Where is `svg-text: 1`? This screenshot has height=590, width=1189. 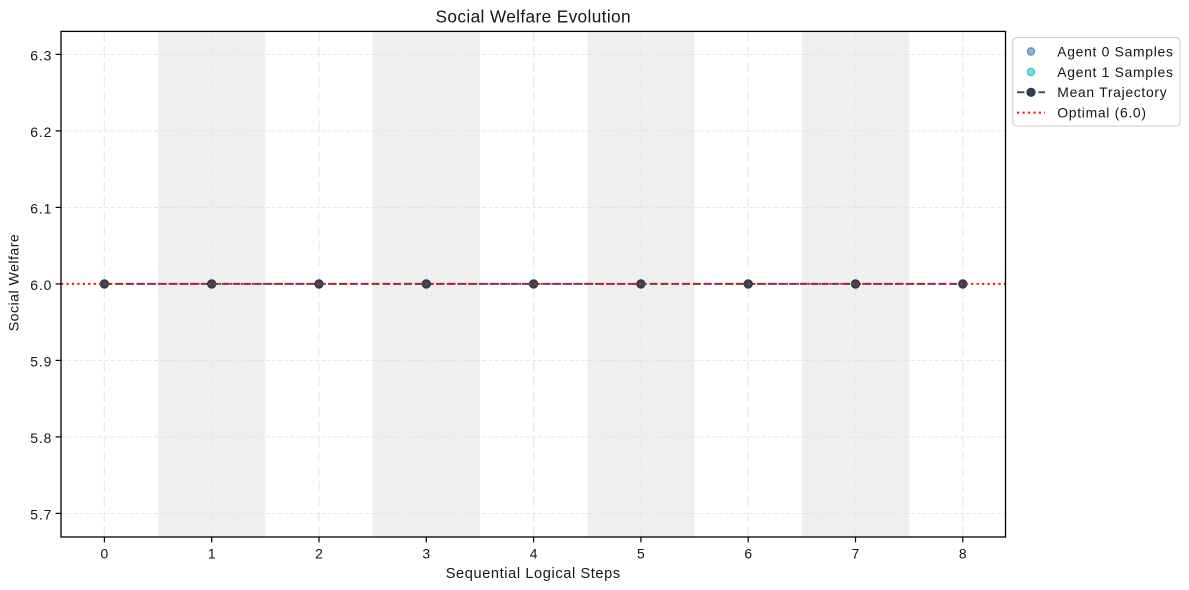 svg-text: 1 is located at coordinates (212, 554).